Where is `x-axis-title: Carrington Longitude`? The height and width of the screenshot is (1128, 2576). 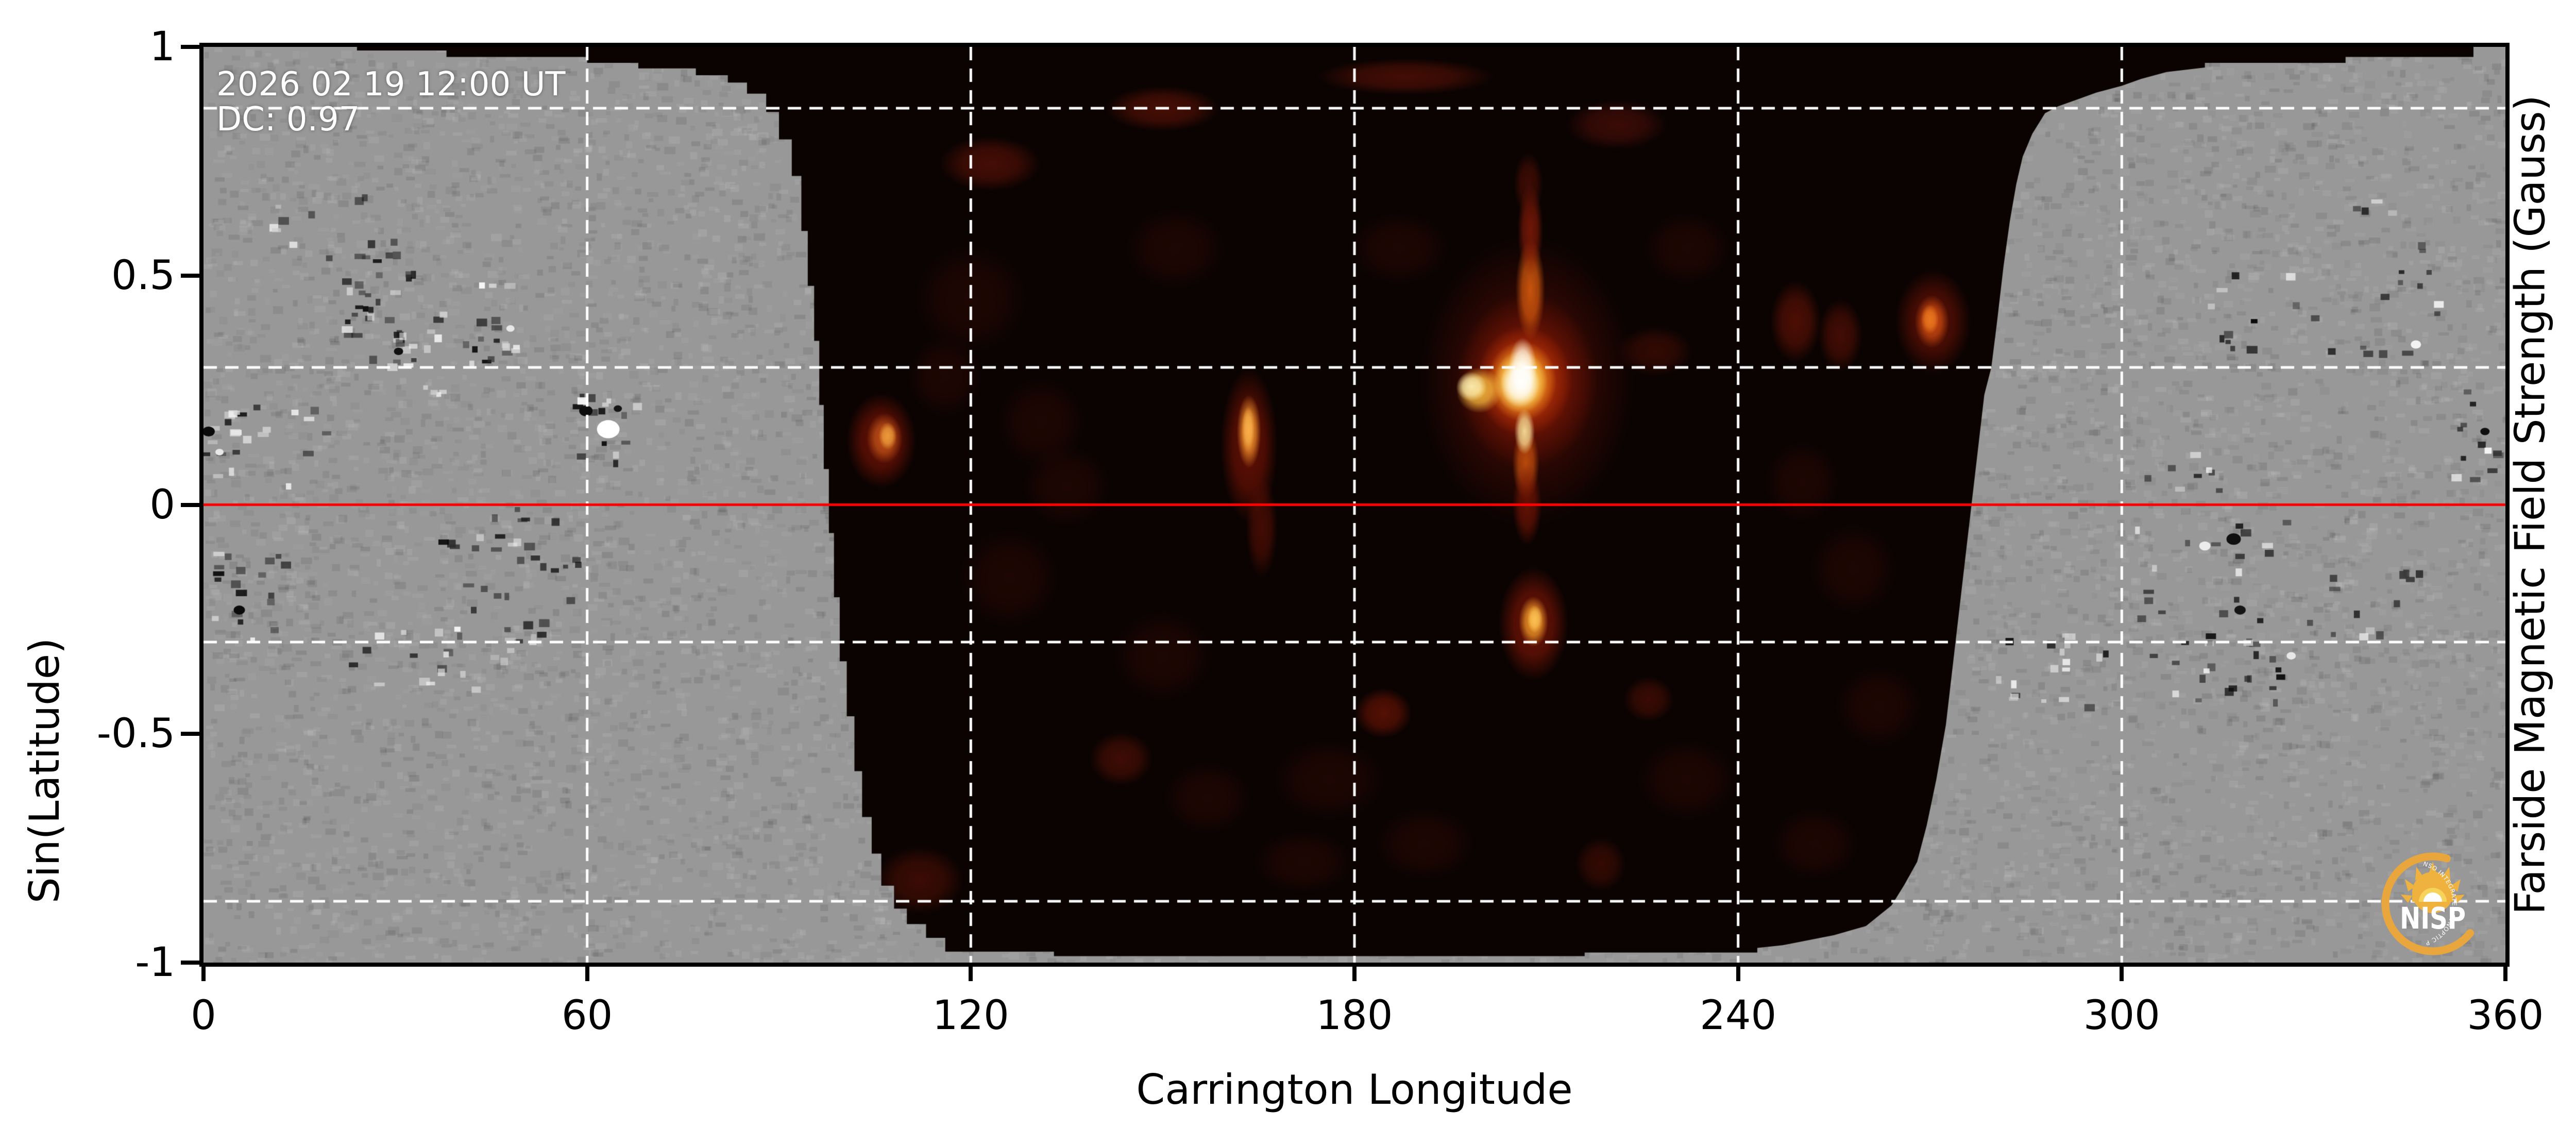
x-axis-title: Carrington Longitude is located at coordinates (1354, 1090).